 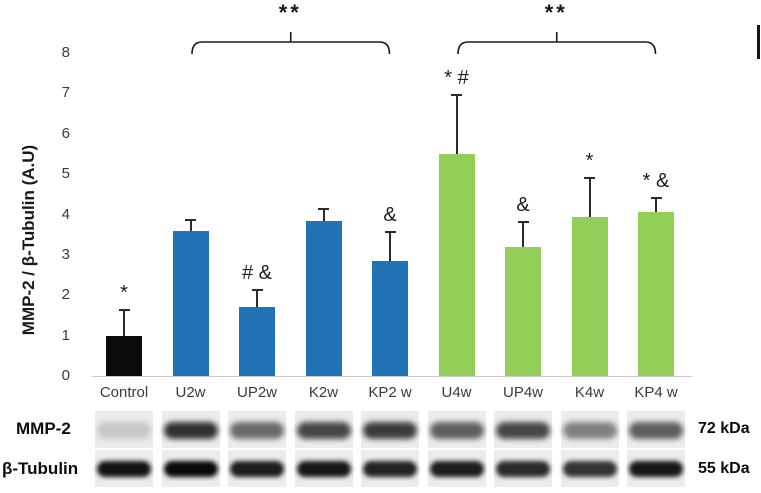 I want to click on significance-marker: * #, so click(x=456, y=78).